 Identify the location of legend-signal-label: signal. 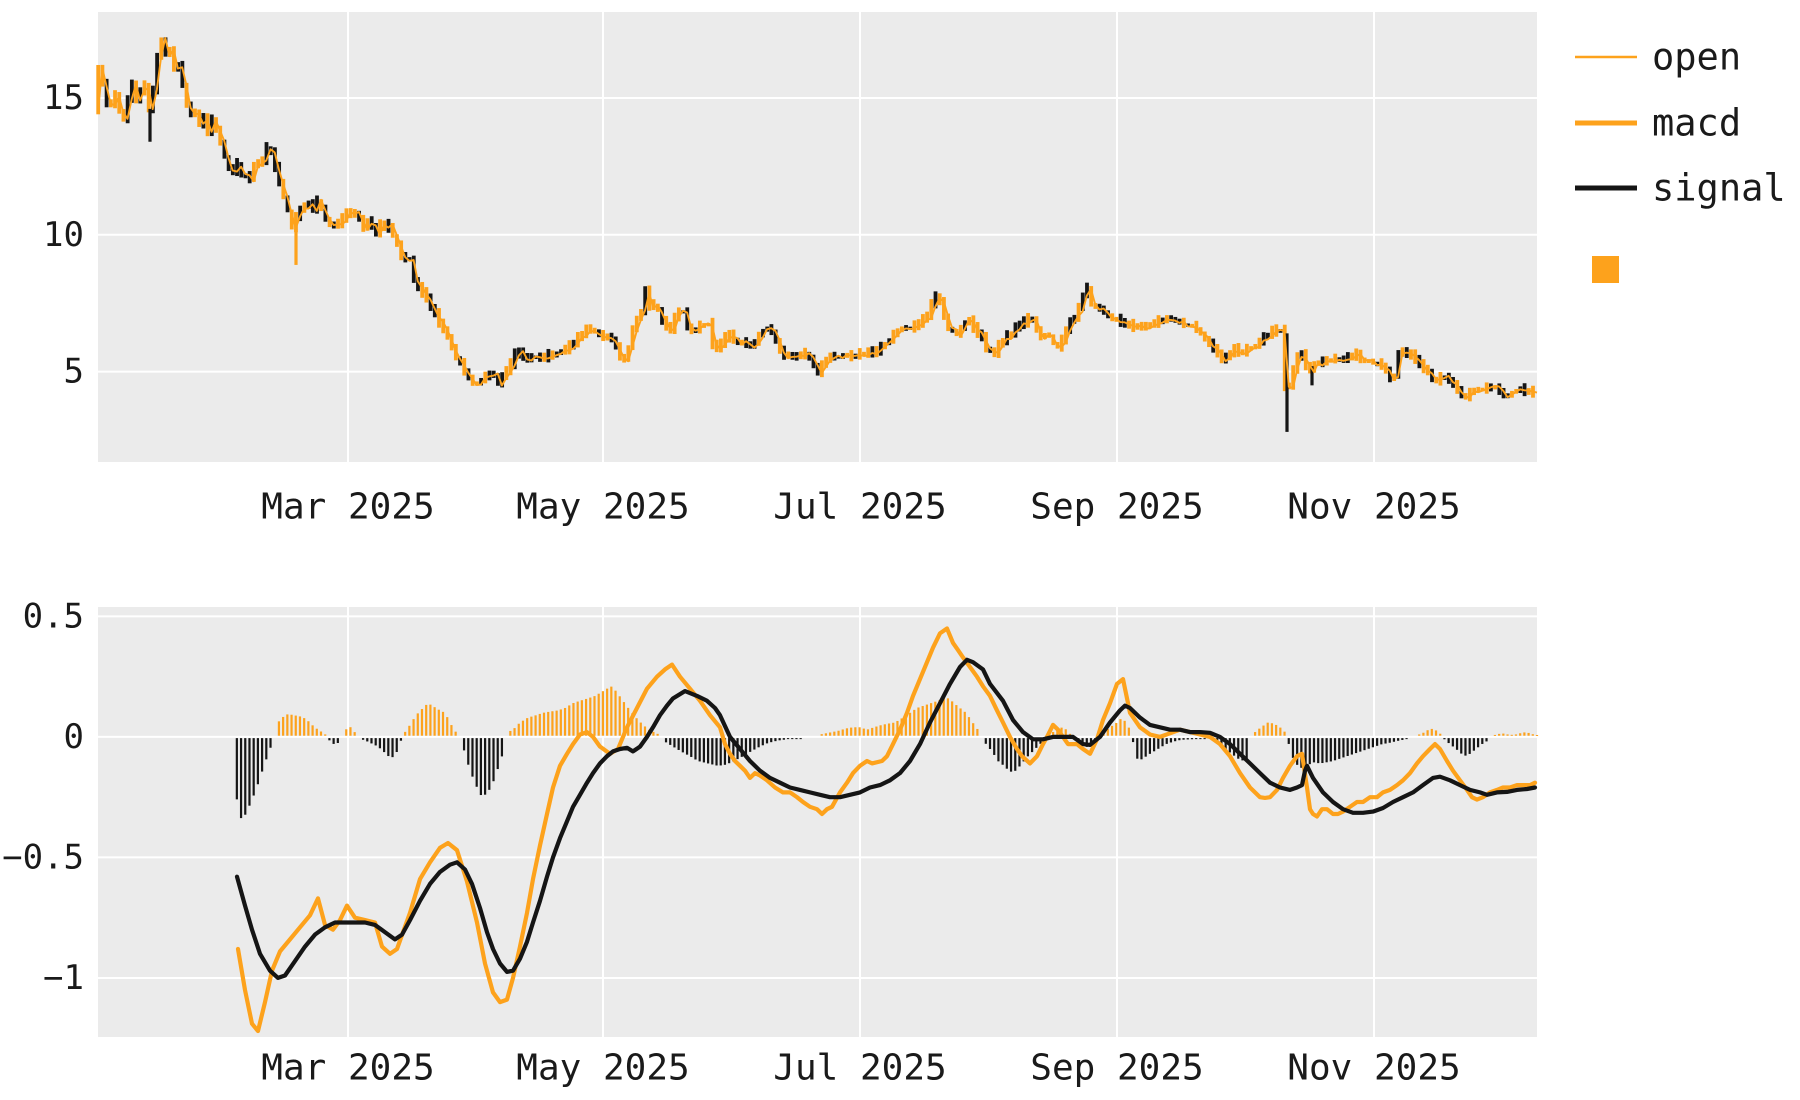
(1719, 188).